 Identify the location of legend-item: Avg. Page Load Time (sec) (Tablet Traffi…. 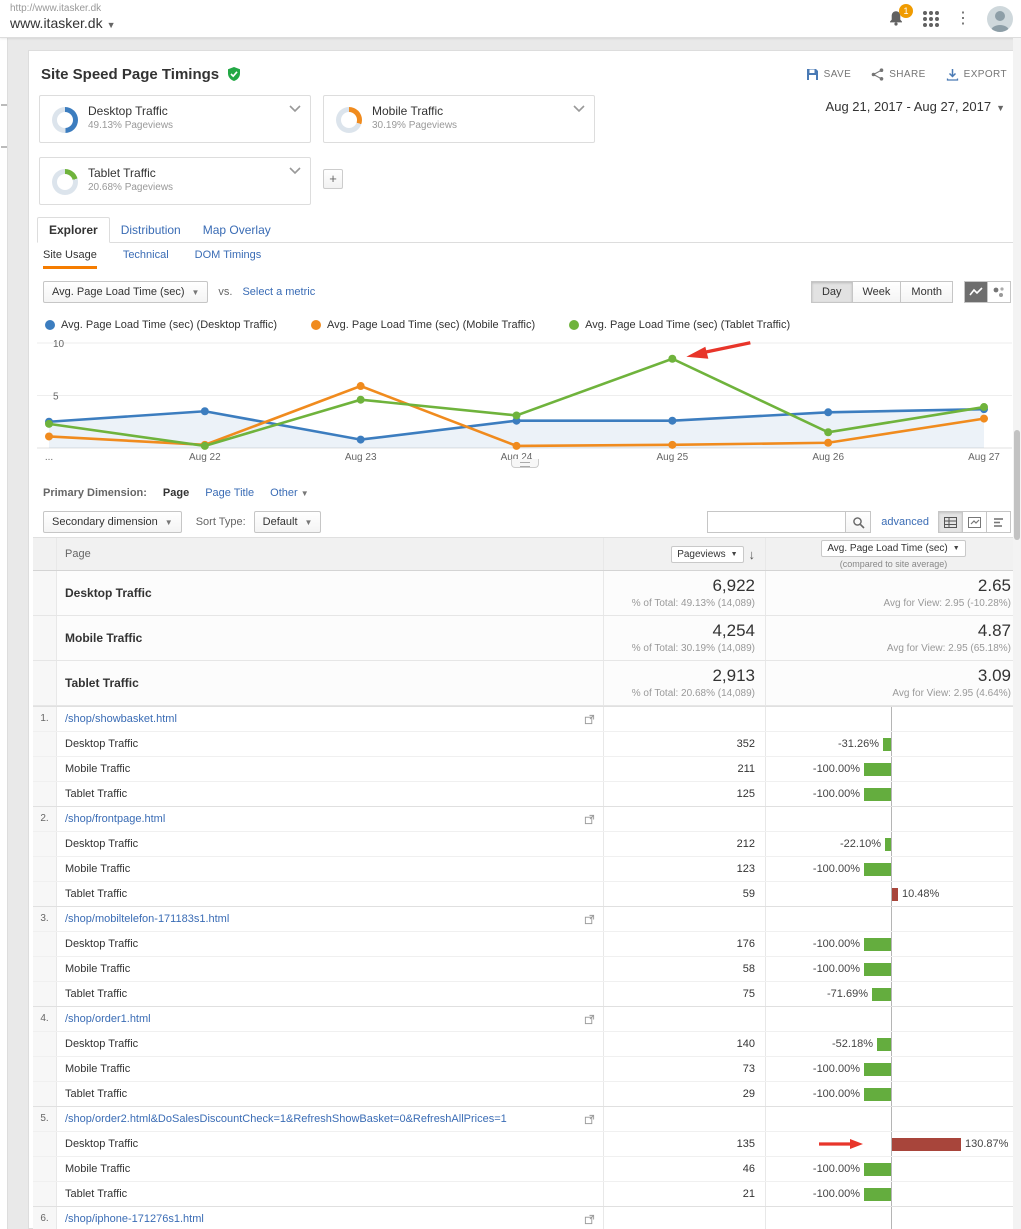
(679, 325).